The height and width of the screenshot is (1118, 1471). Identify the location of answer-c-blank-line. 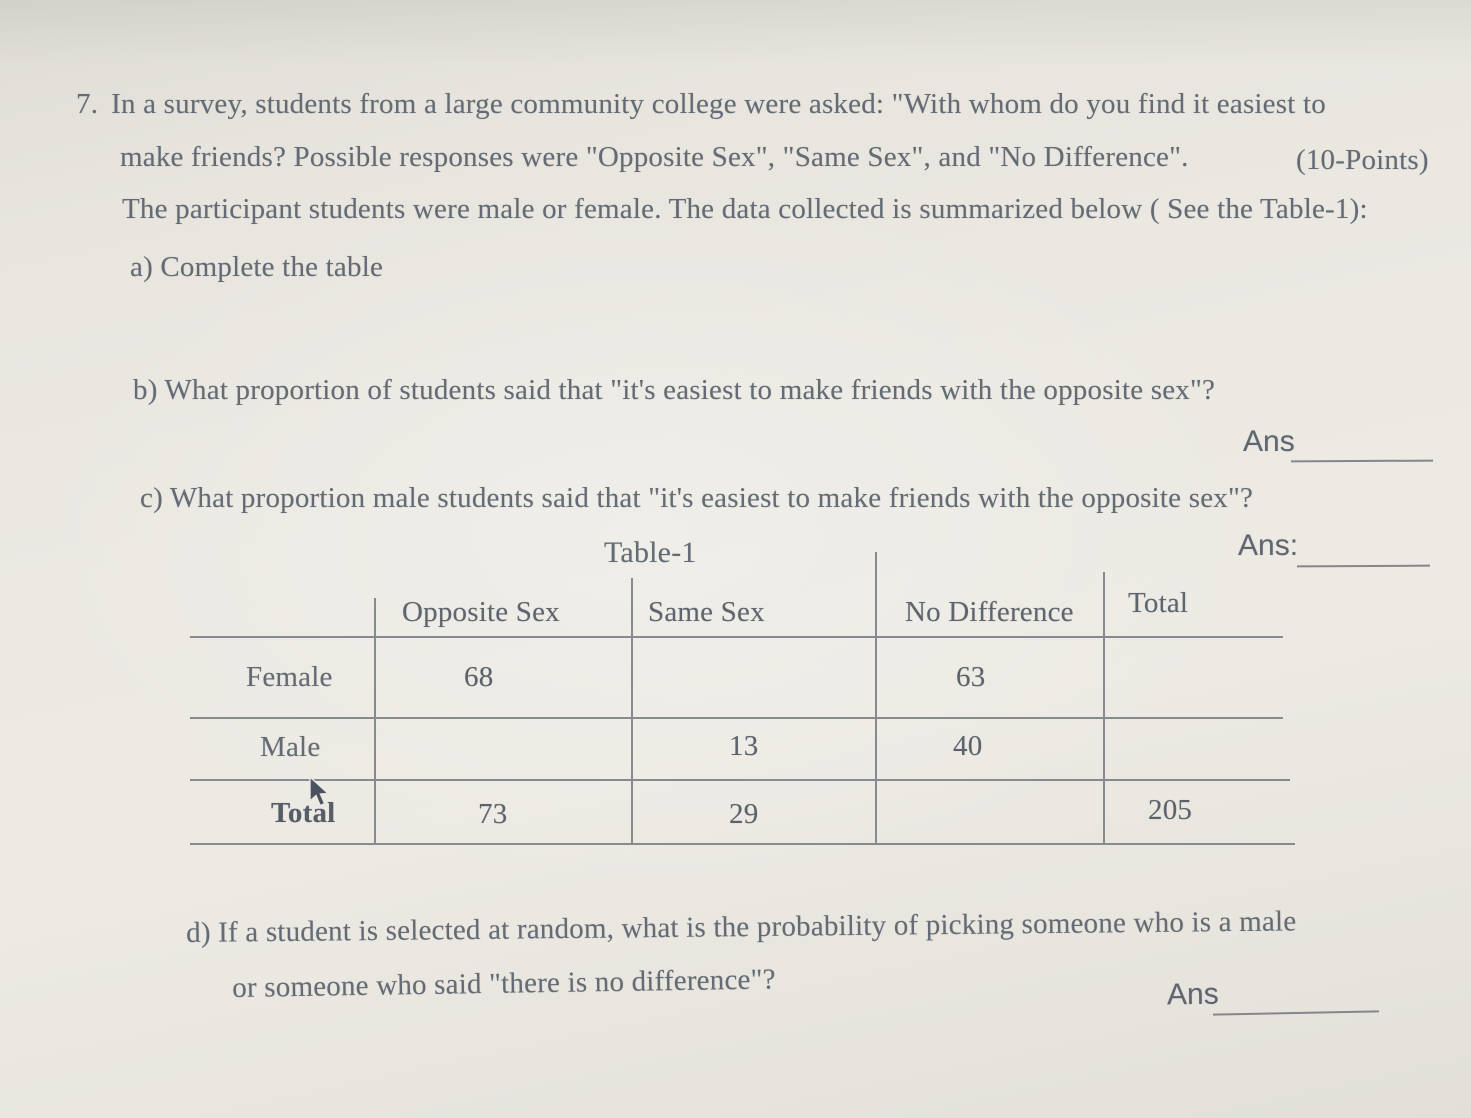
(1363, 566).